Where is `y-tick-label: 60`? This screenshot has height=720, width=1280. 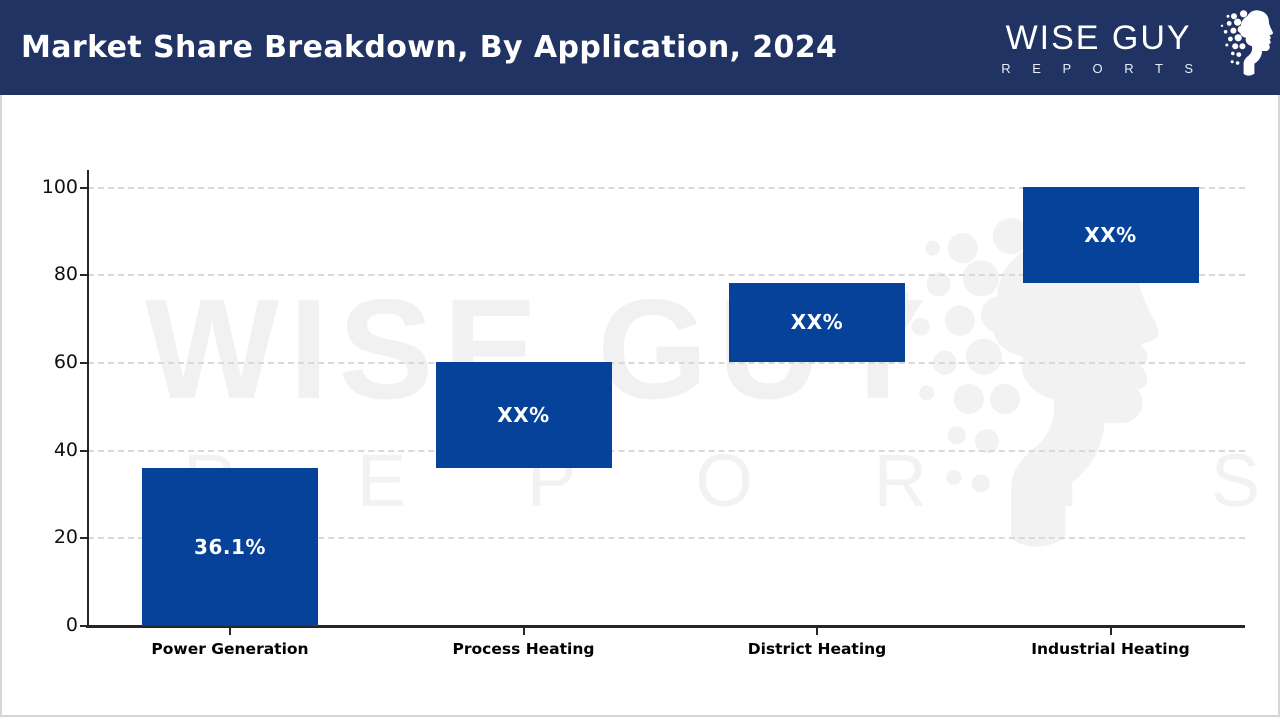 y-tick-label: 60 is located at coordinates (65, 361).